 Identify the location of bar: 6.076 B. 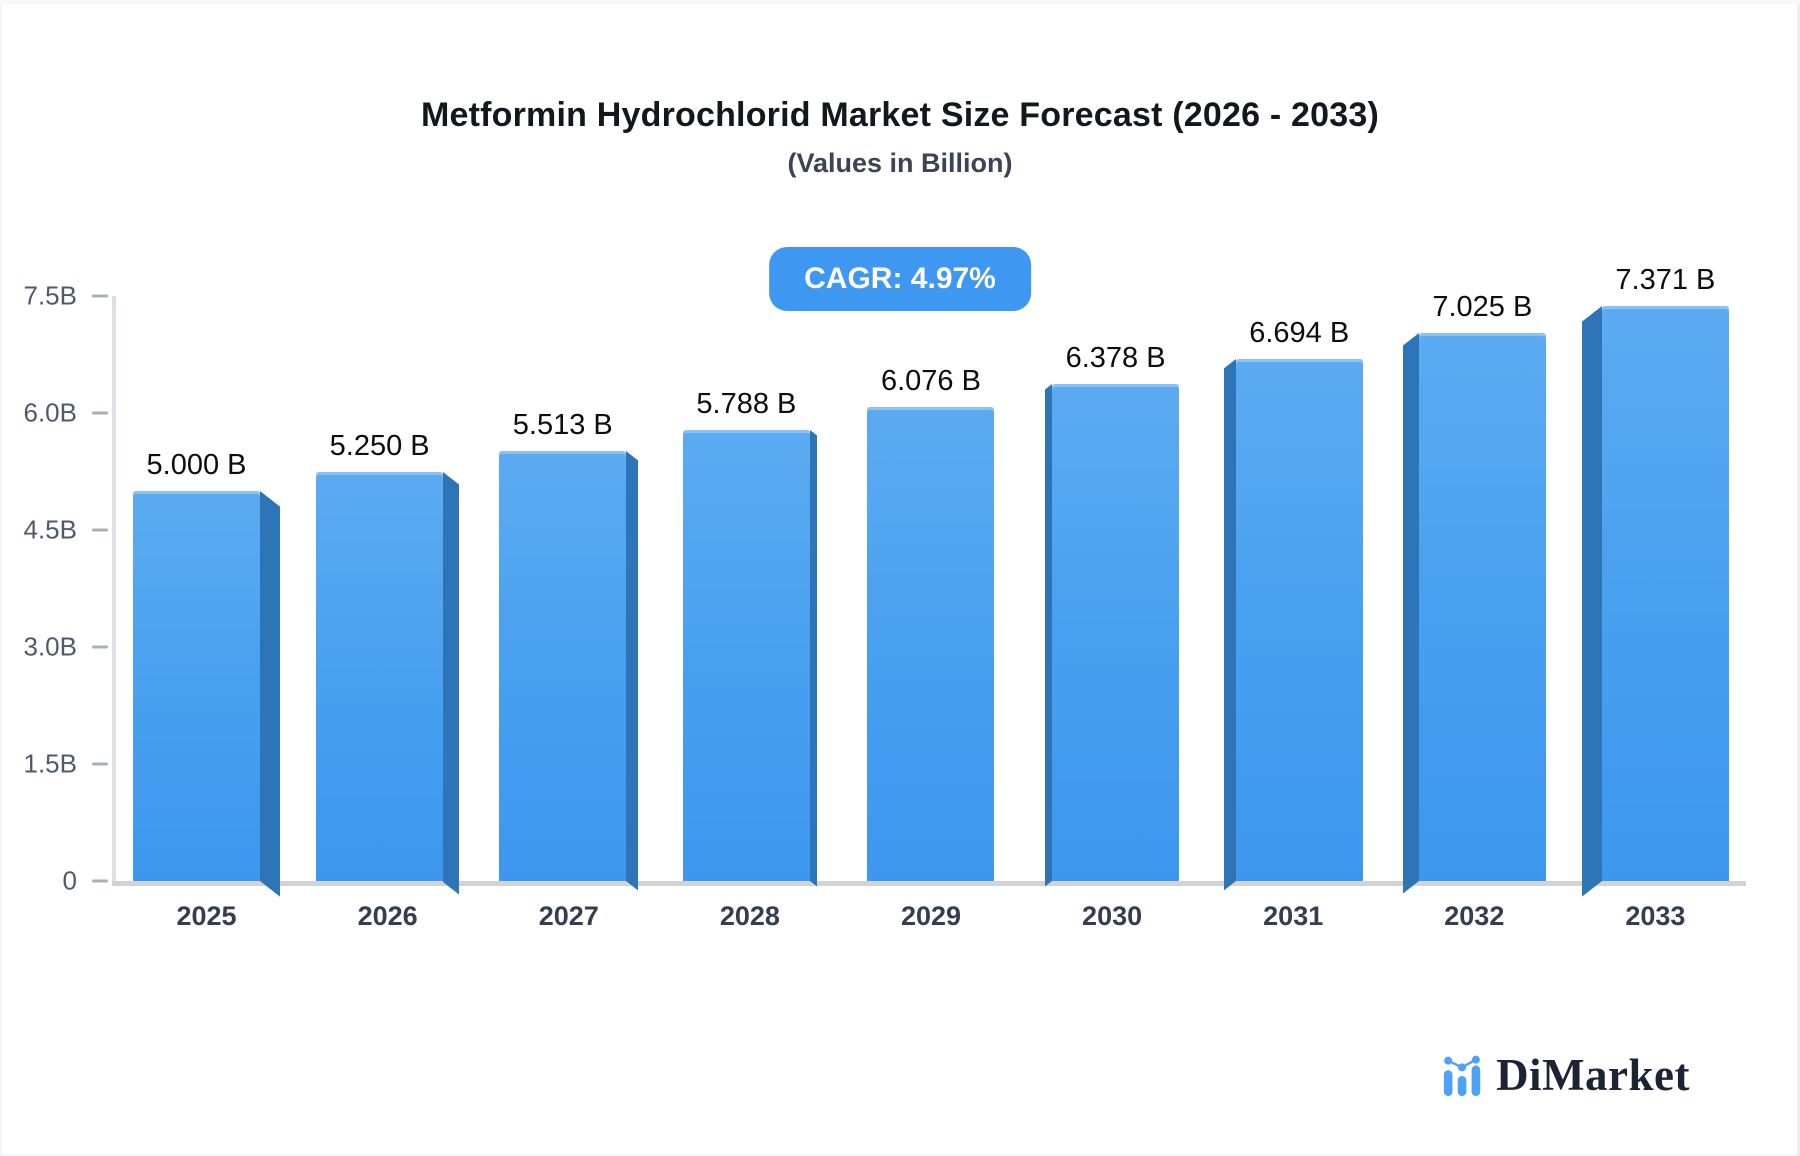
(931, 623).